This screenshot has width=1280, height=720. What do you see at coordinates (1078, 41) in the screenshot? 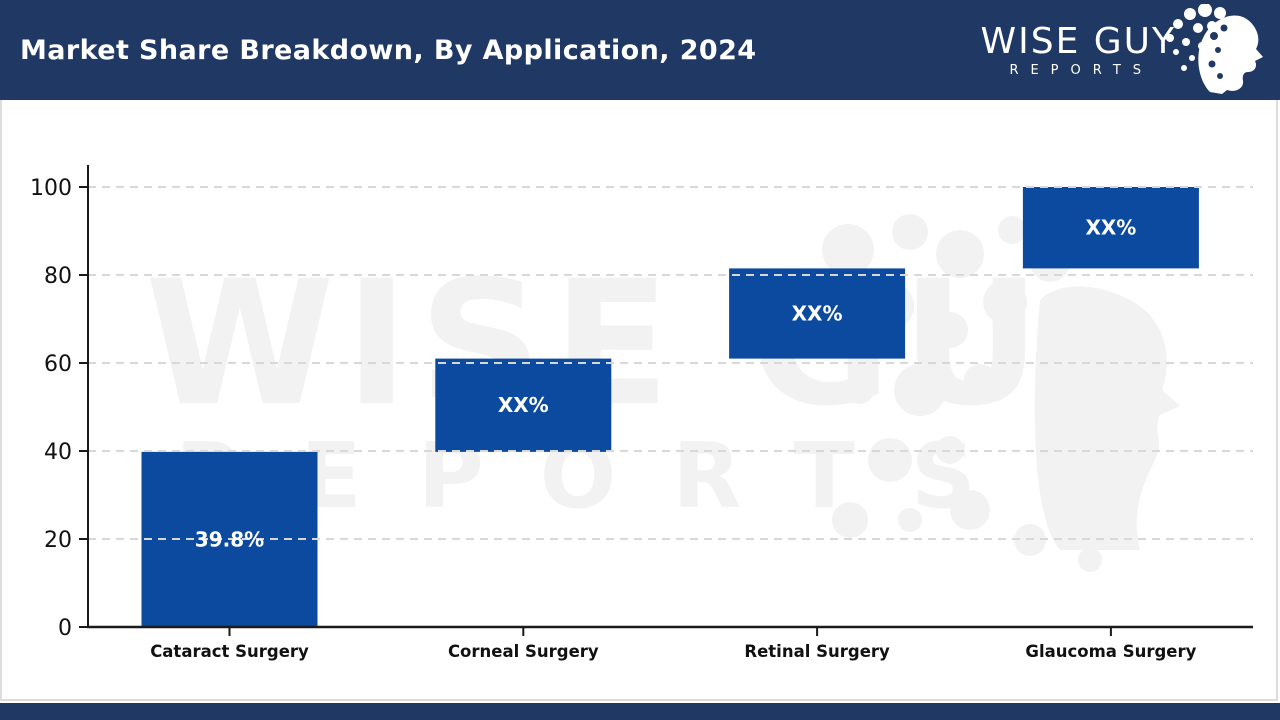
I see `logo-wordmark: WISE GUY` at bounding box center [1078, 41].